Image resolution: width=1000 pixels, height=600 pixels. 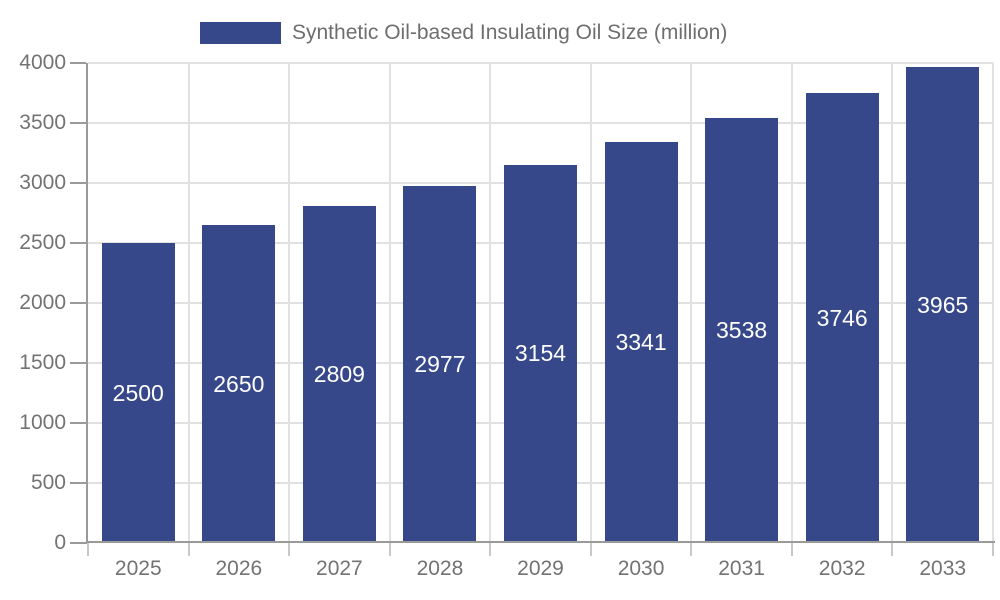 I want to click on bar-2026: 2650, so click(x=239, y=384).